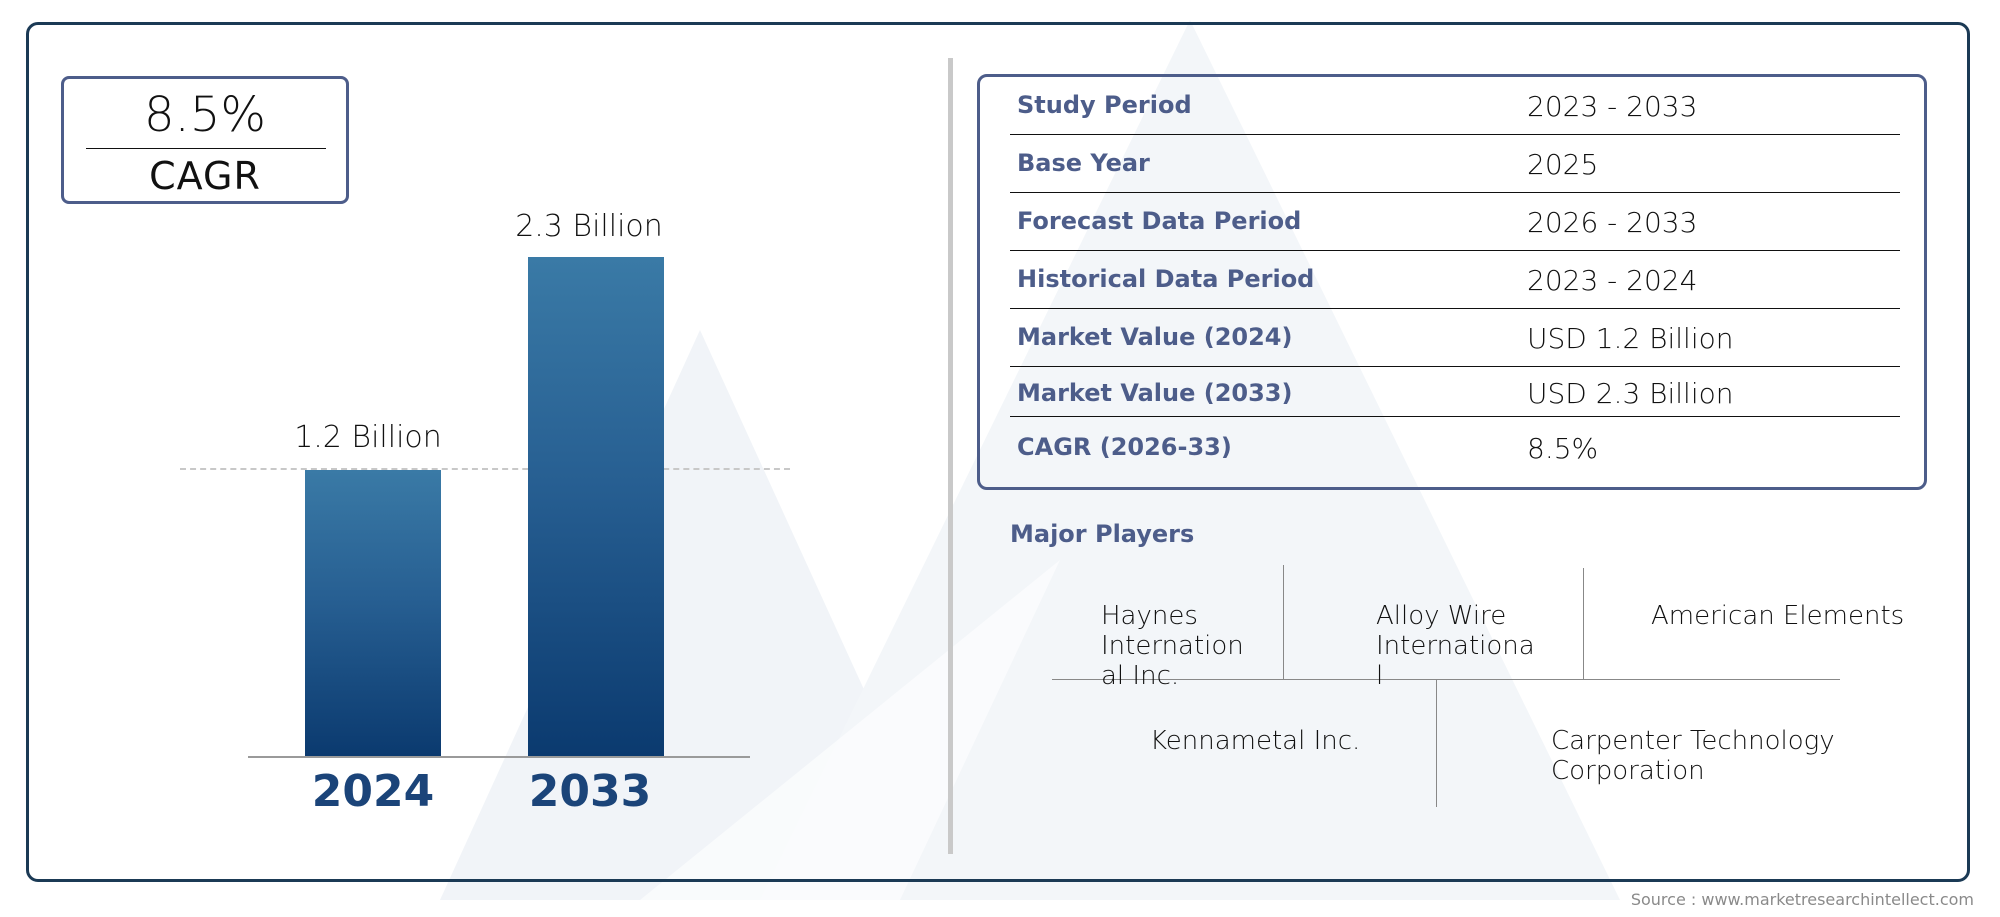 The image size is (2000, 917). What do you see at coordinates (1255, 741) in the screenshot?
I see `player-kennametal: Kennametal Inc.` at bounding box center [1255, 741].